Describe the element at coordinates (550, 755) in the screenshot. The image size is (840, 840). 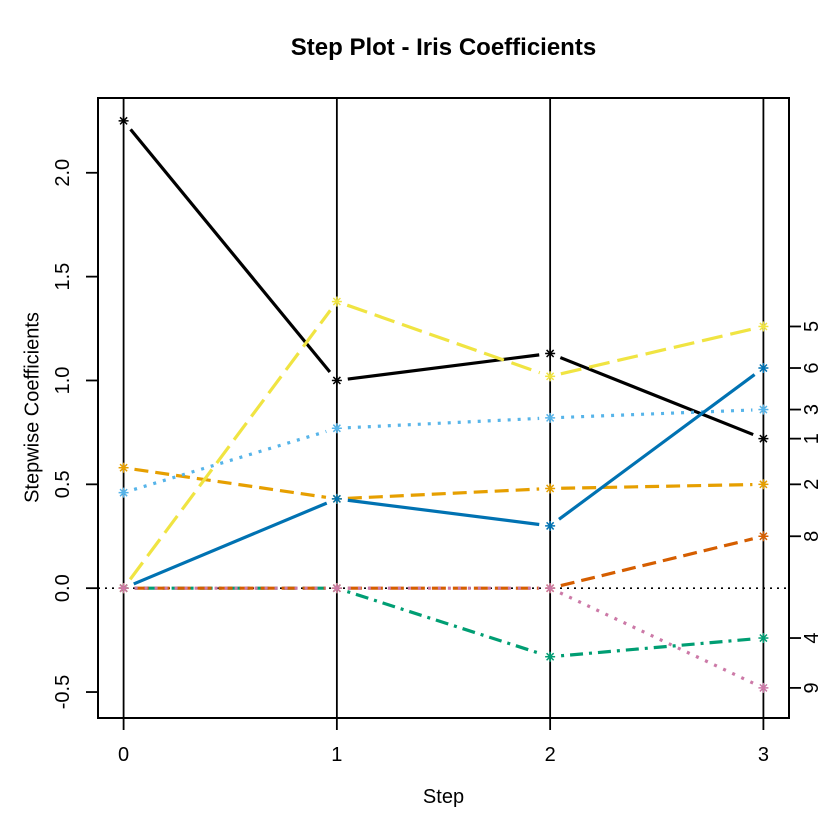
I see `x-tick-label: 2` at that location.